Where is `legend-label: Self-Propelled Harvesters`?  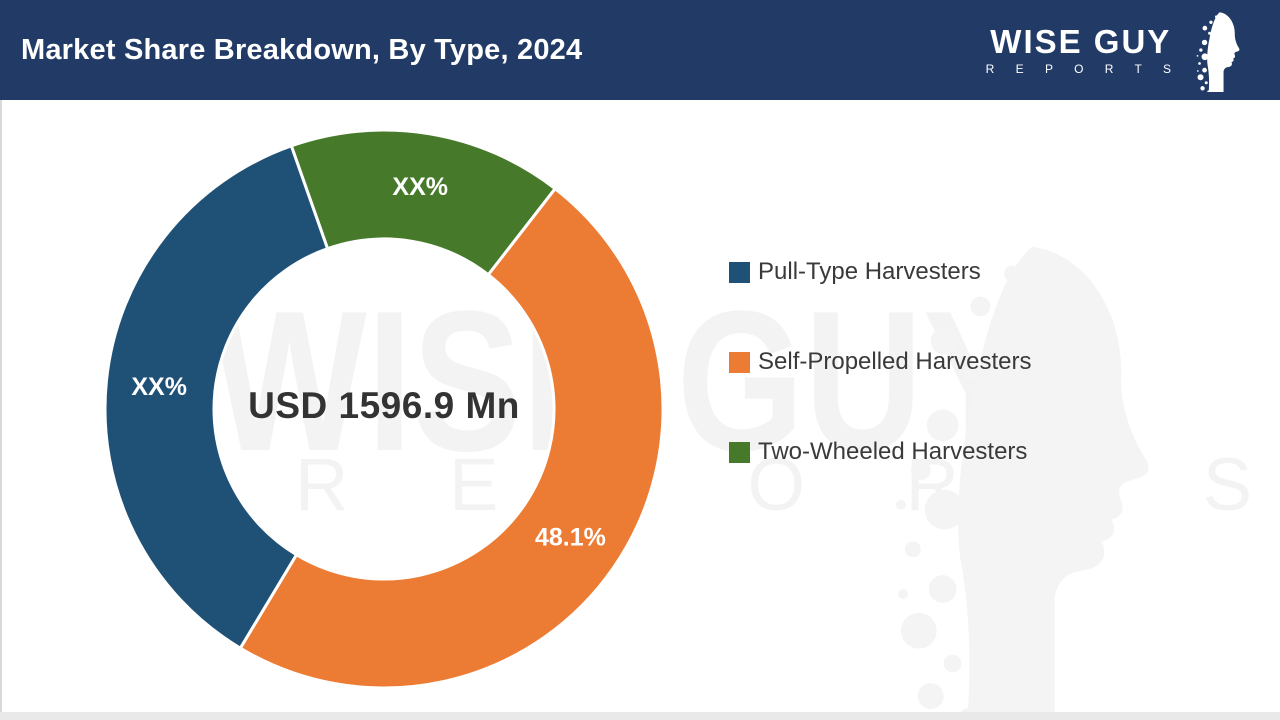
legend-label: Self-Propelled Harvesters is located at coordinates (895, 361).